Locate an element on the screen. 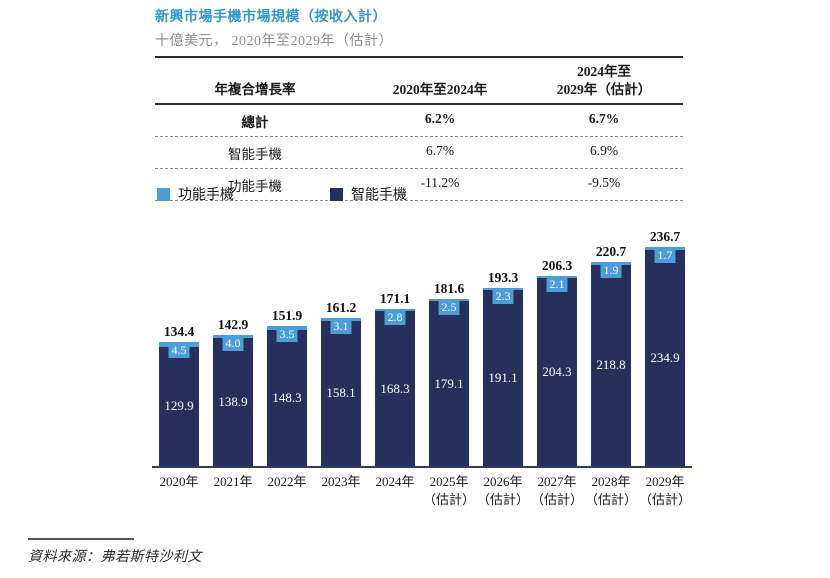 This screenshot has width=830, height=578. x-axis-label: 2027年 （估計） is located at coordinates (556, 490).